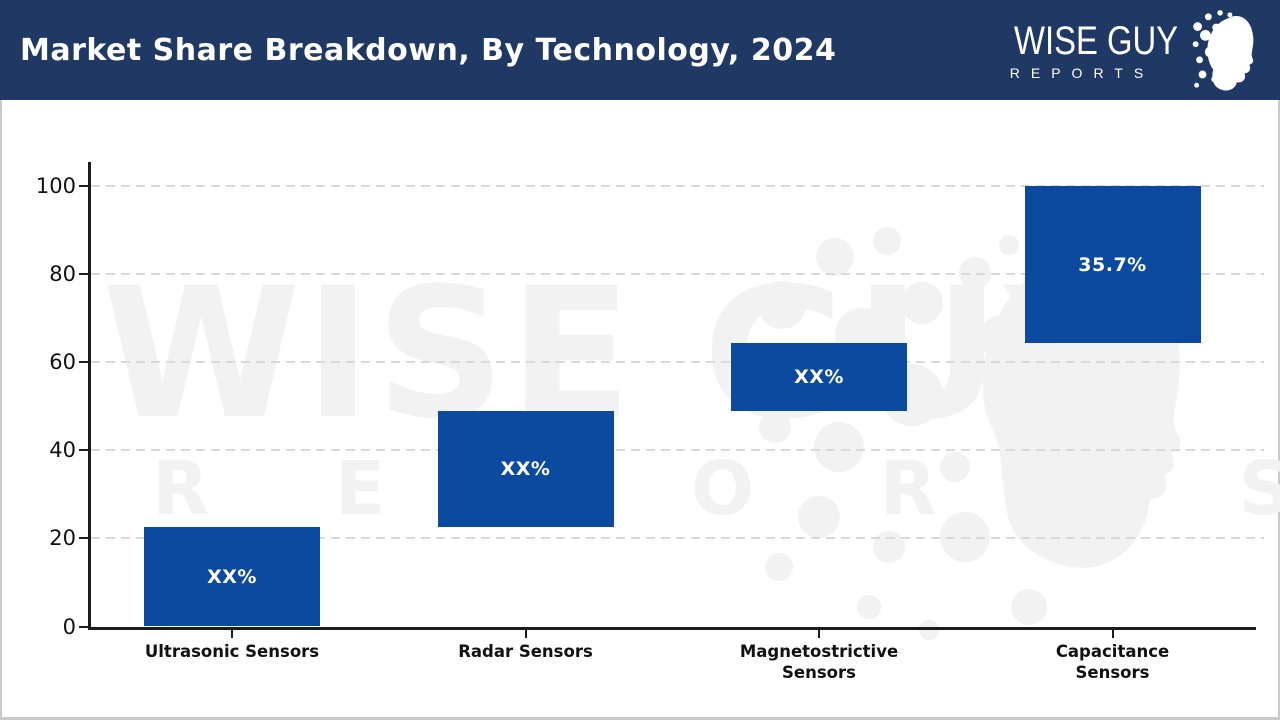 The height and width of the screenshot is (720, 1280). Describe the element at coordinates (62, 274) in the screenshot. I see `y-tick-label-80: 80` at that location.